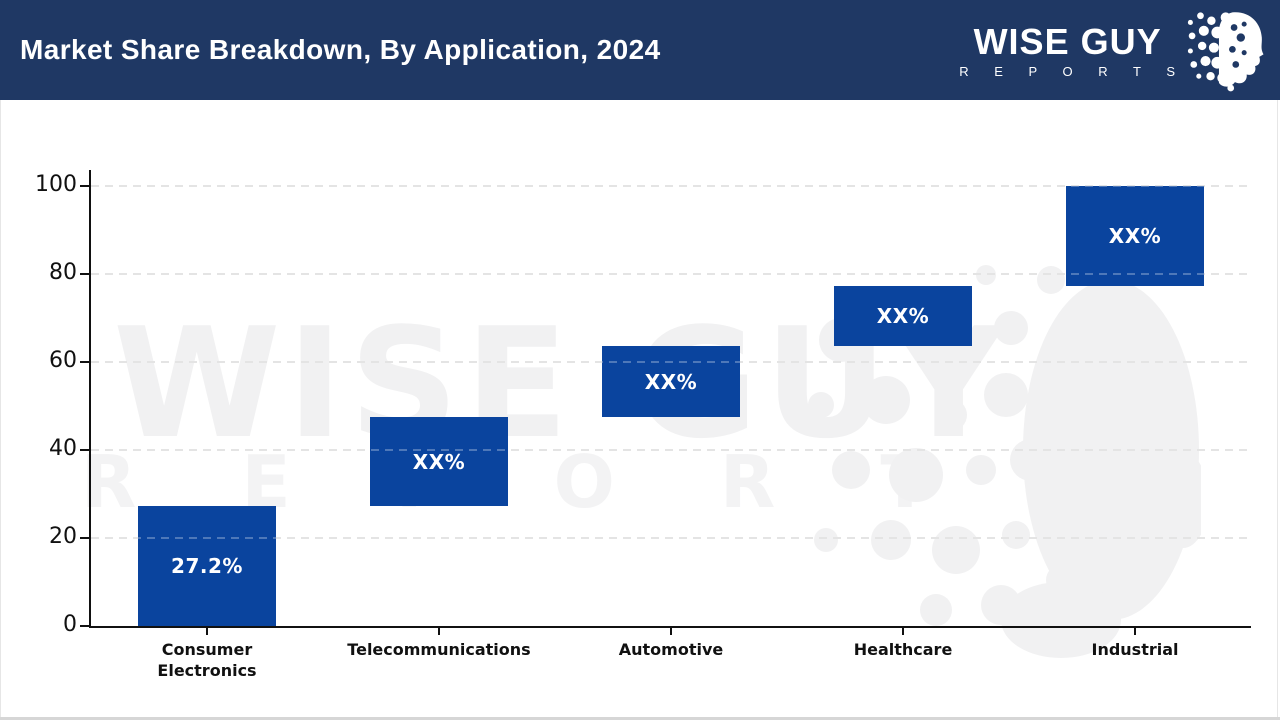 This screenshot has height=720, width=1280. I want to click on brand-text: WISE GUY R E P O R T S, so click(1067, 49).